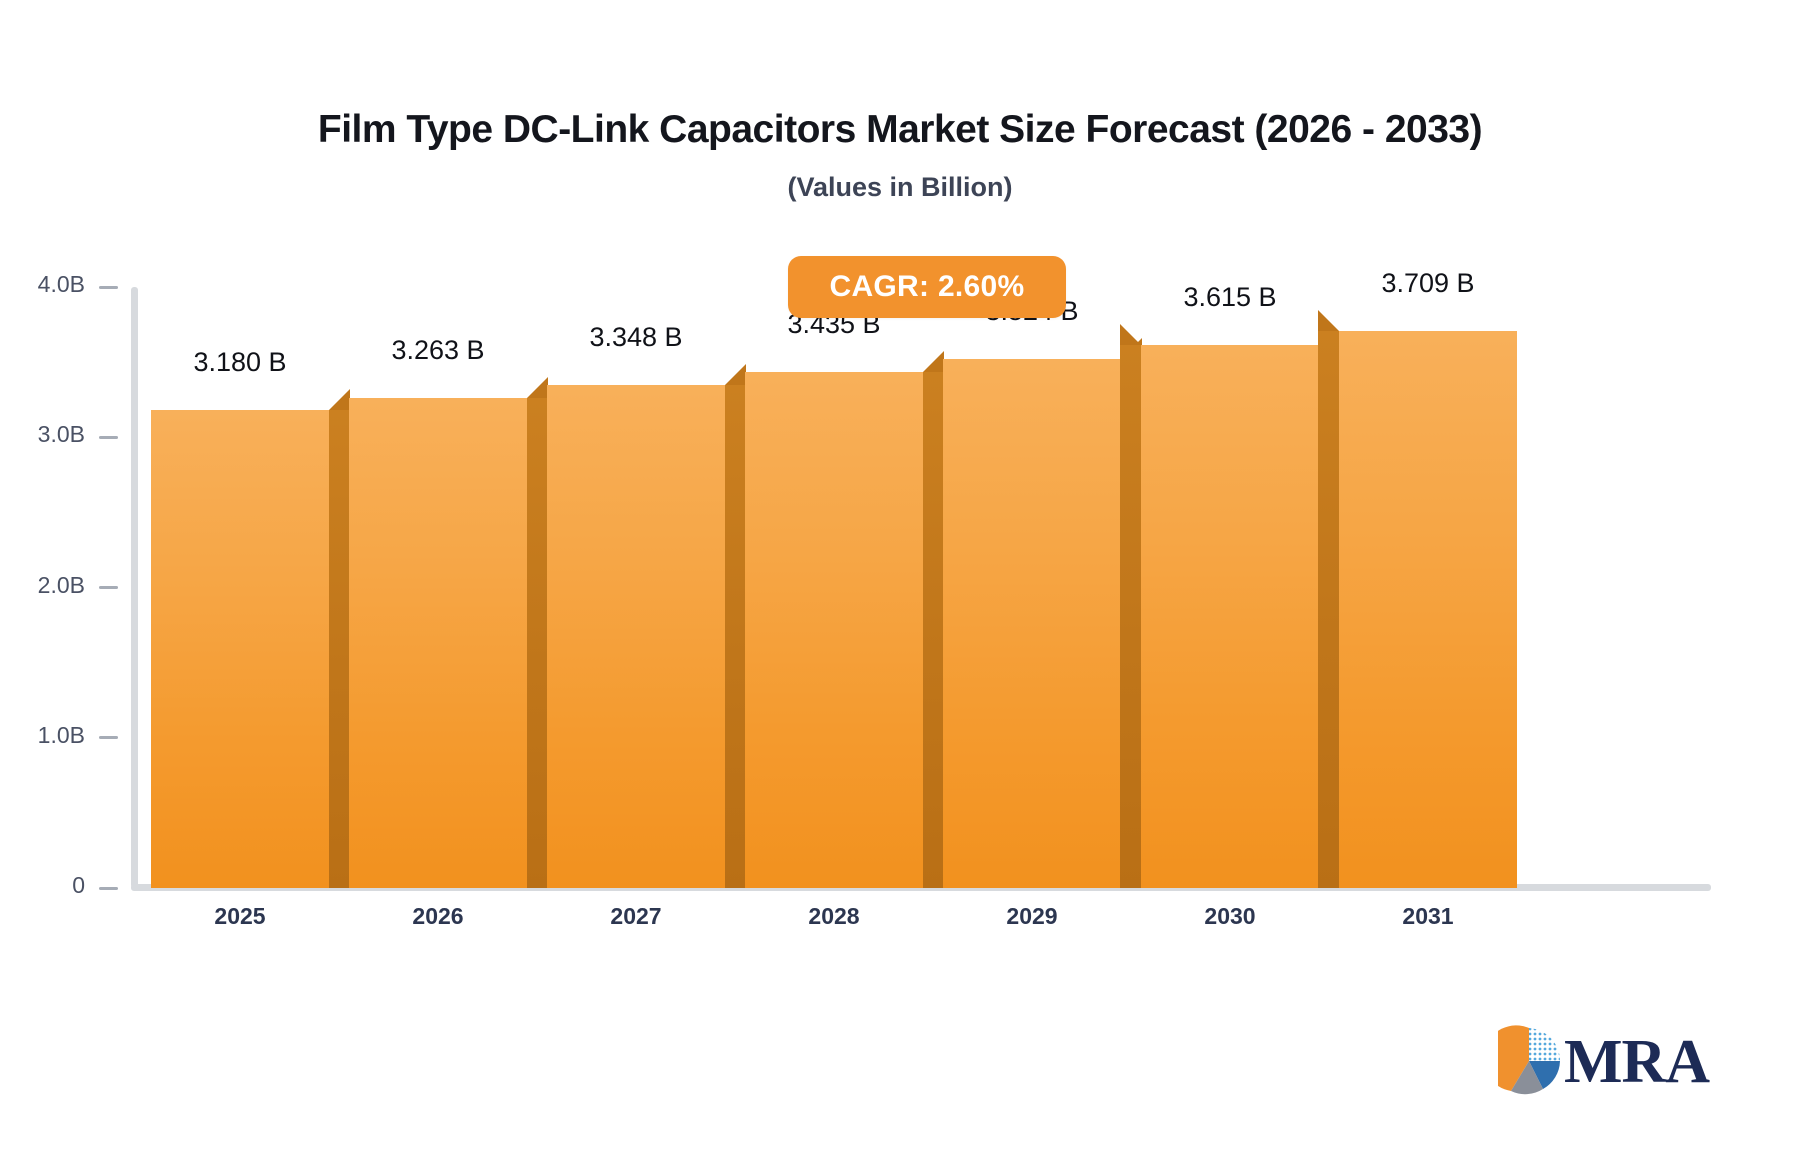 The image size is (1800, 1156). What do you see at coordinates (1230, 916) in the screenshot?
I see `x-axis-label: 2030` at bounding box center [1230, 916].